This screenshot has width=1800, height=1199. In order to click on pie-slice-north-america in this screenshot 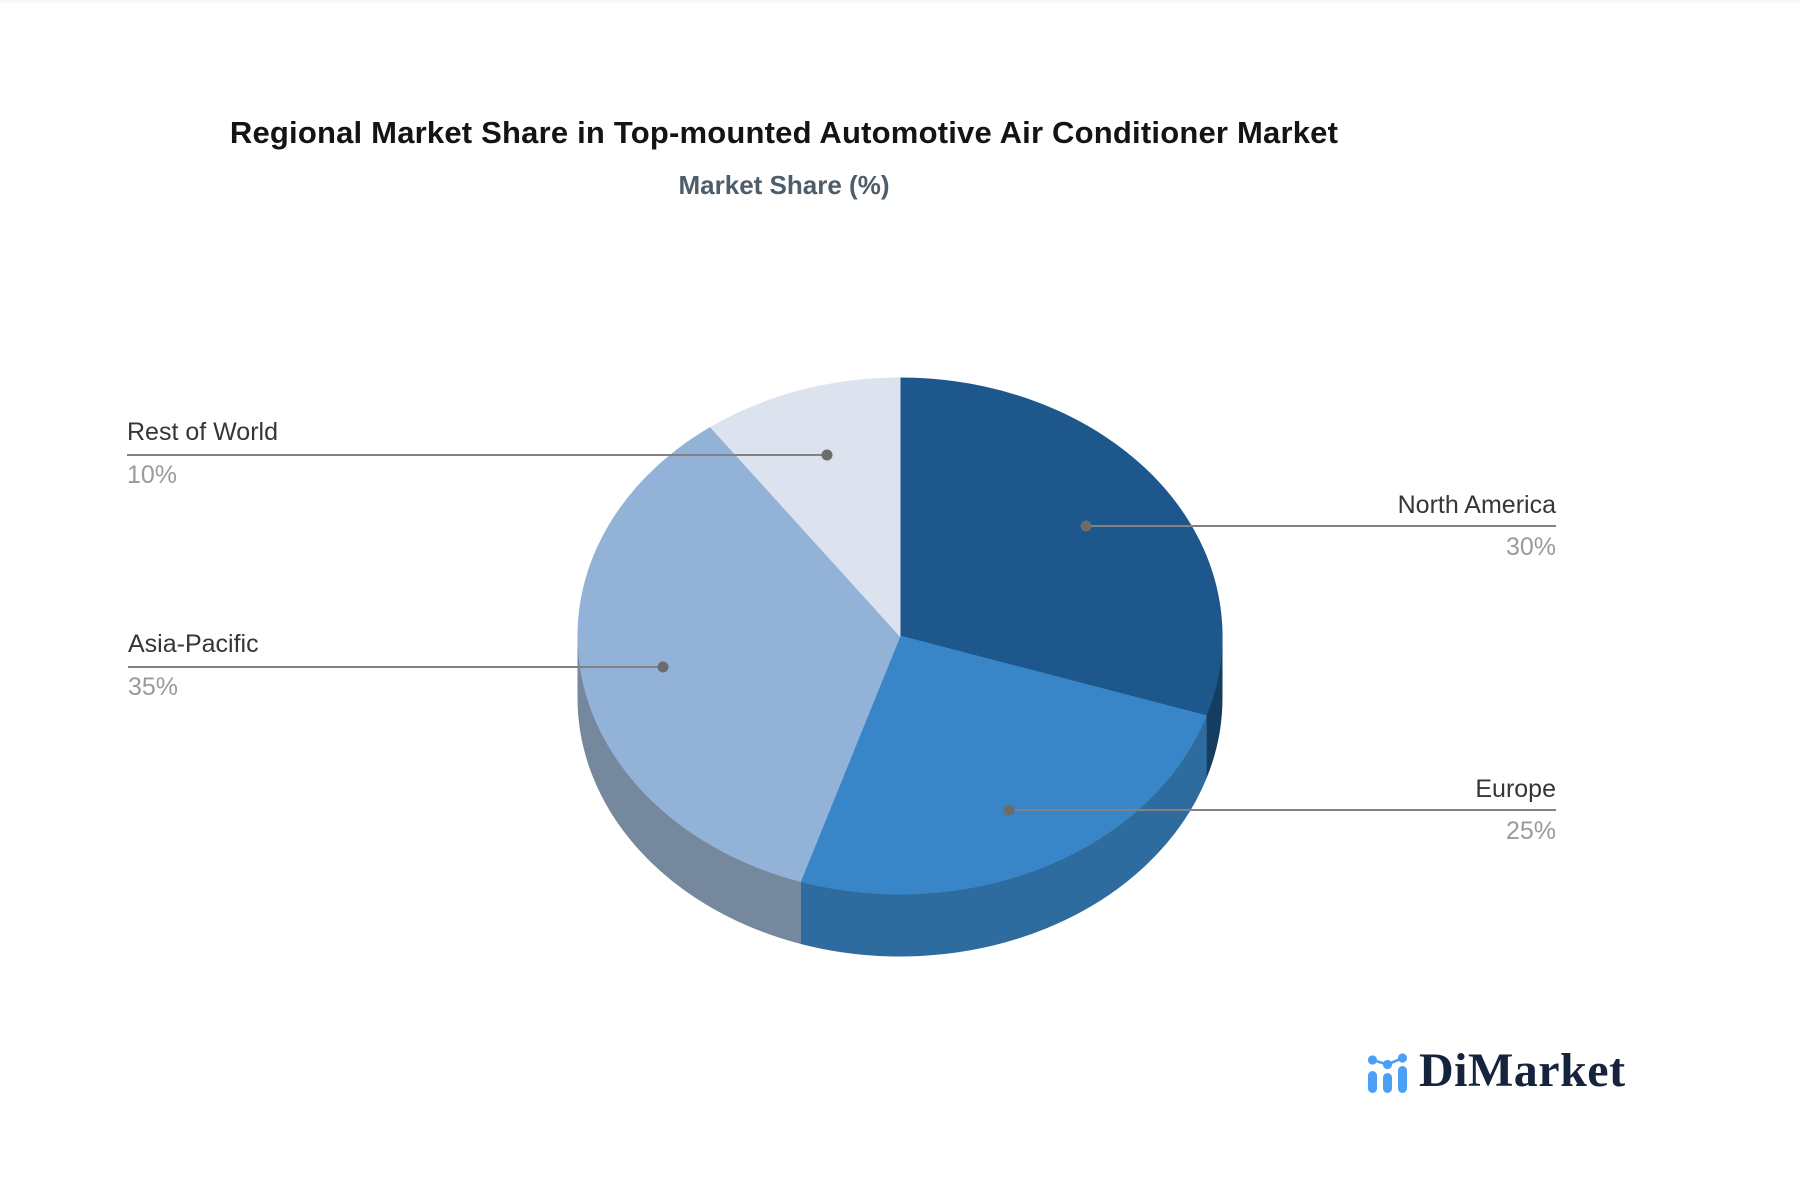, I will do `click(1061, 547)`.